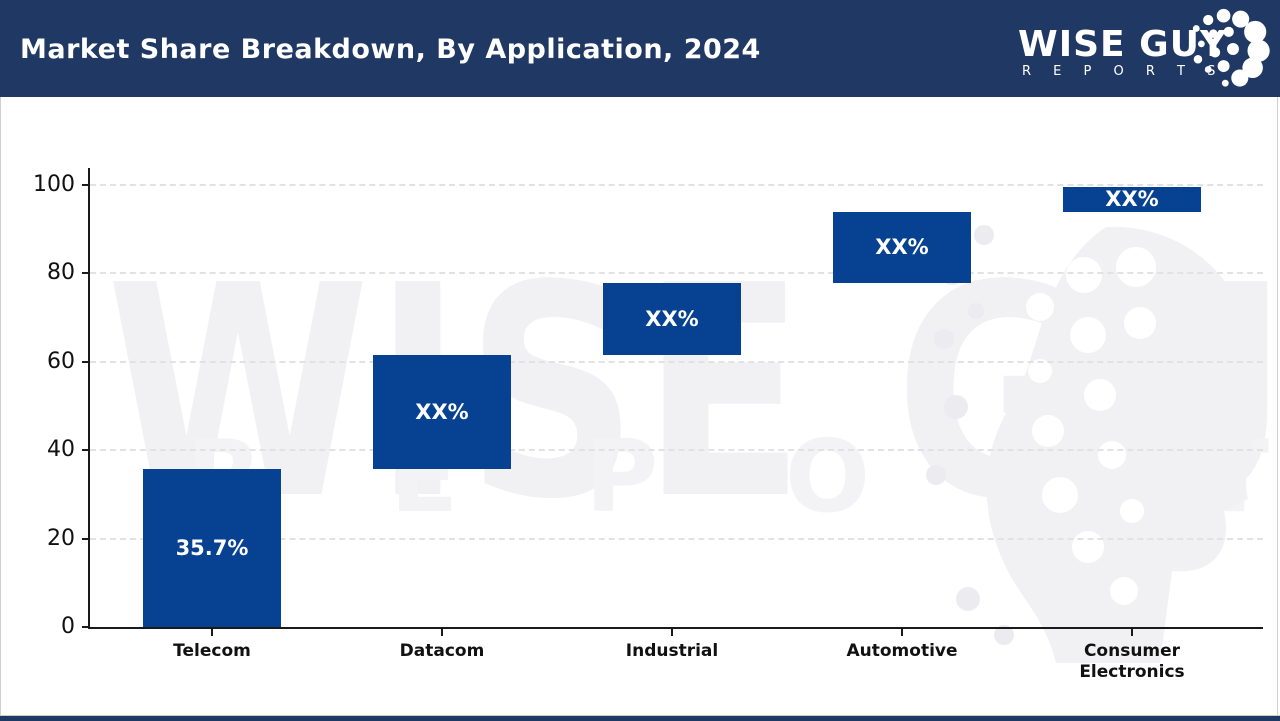 The height and width of the screenshot is (721, 1280). I want to click on x-category-label: Automotive, so click(902, 651).